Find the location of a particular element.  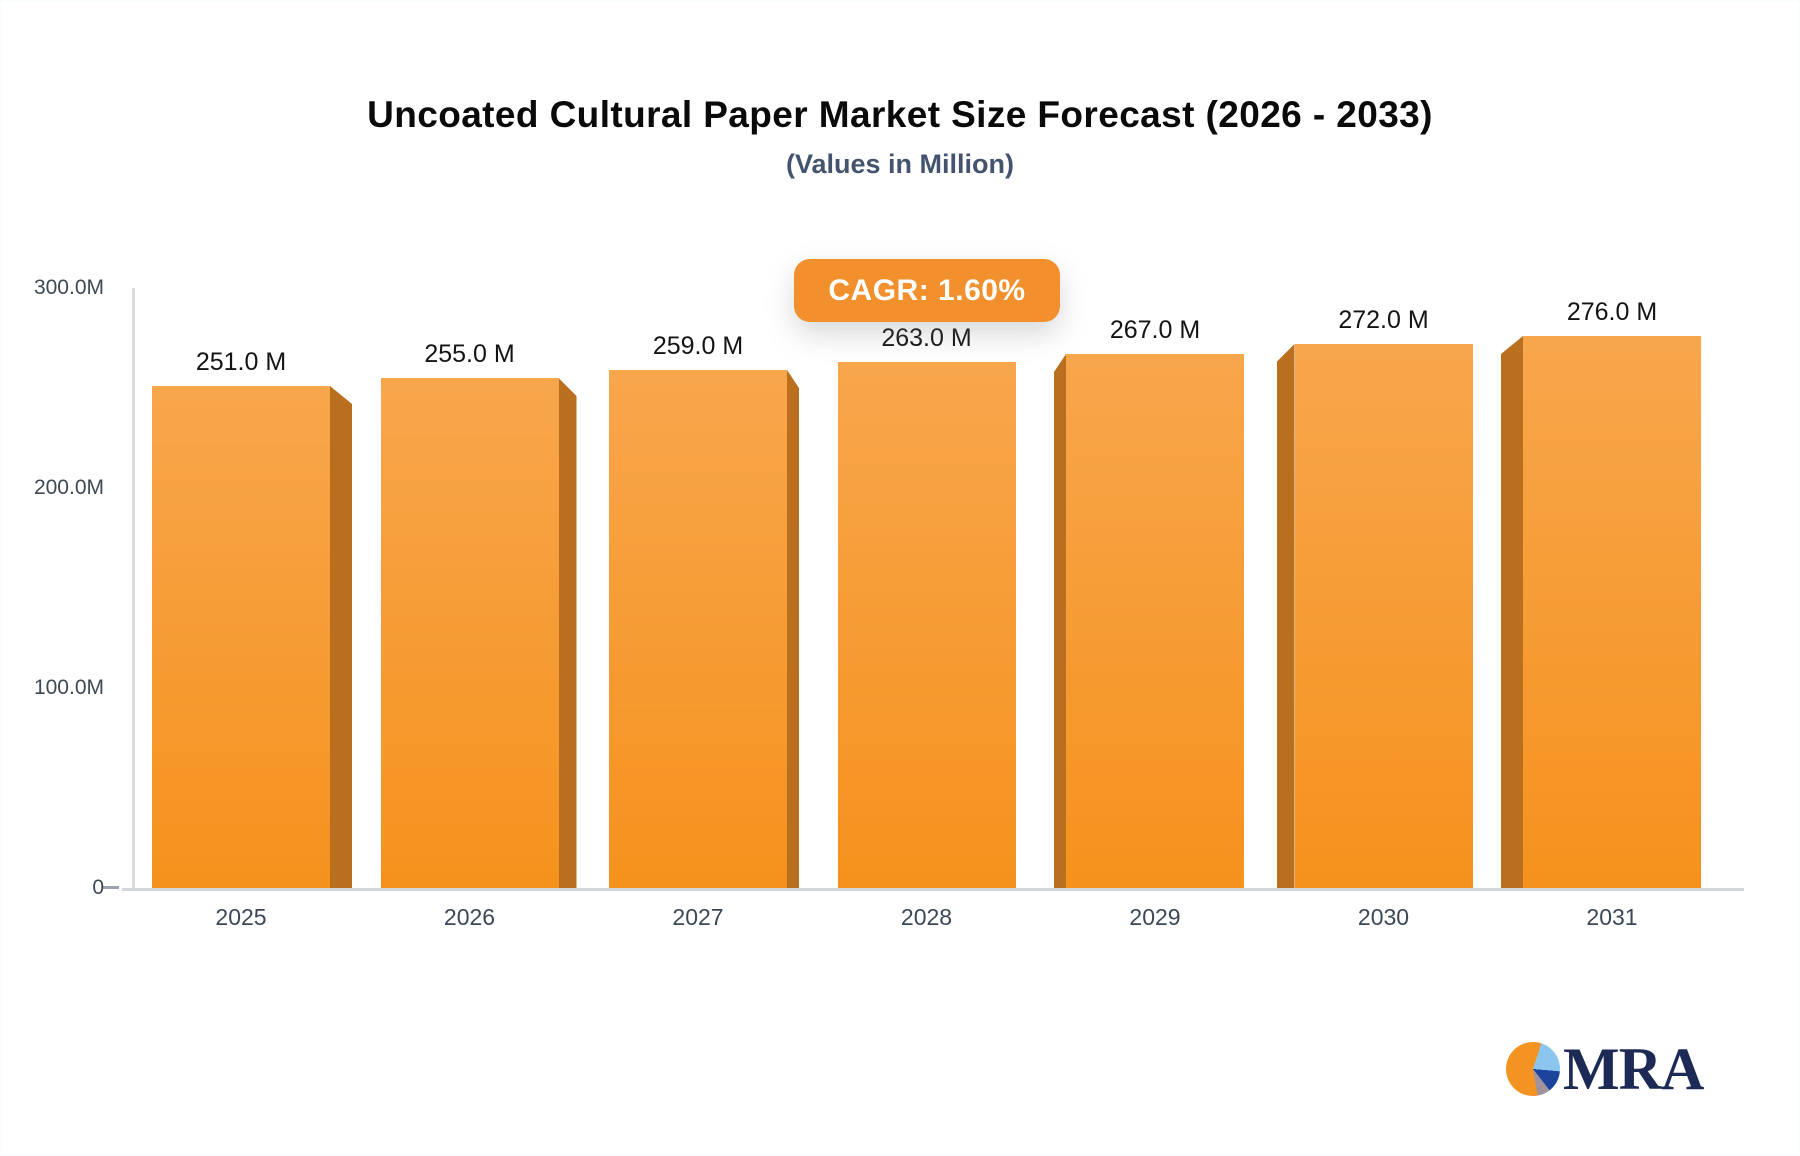

x-axis-label-2028: 2028 is located at coordinates (926, 917).